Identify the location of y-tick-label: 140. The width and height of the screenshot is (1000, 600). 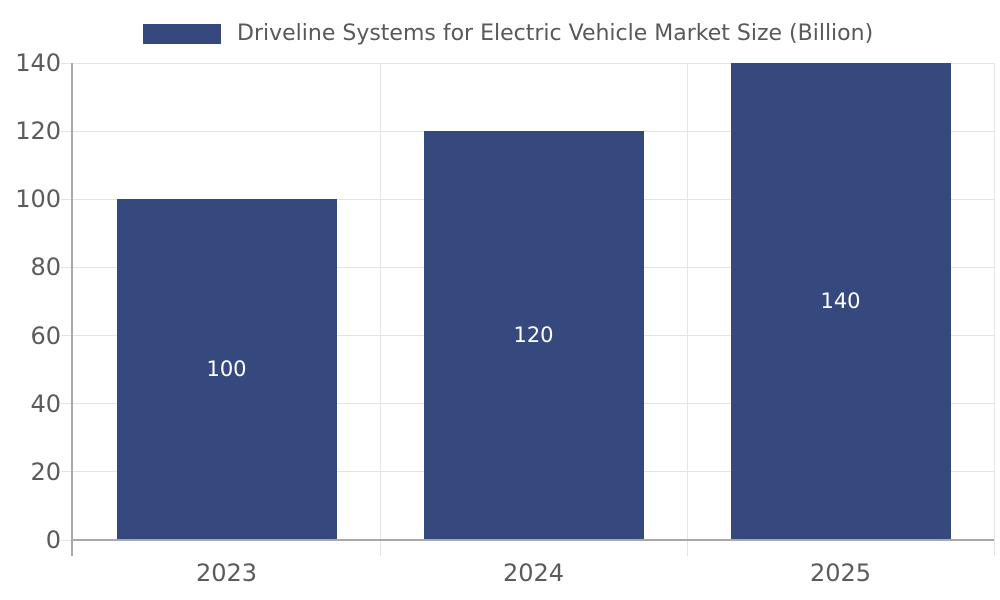
(38, 63).